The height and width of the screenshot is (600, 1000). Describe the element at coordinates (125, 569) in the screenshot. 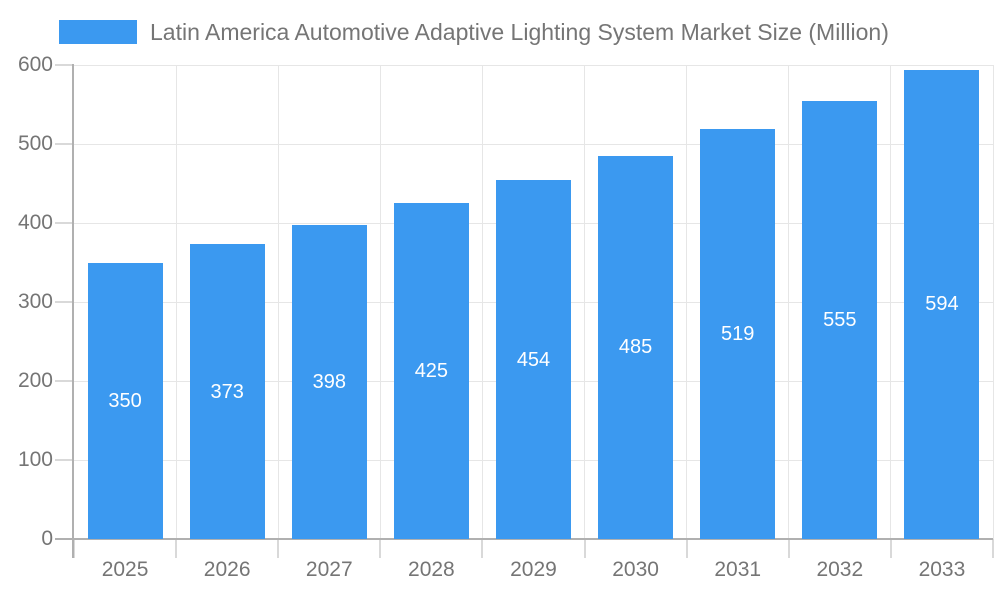

I see `x-axis-label: 2025` at that location.